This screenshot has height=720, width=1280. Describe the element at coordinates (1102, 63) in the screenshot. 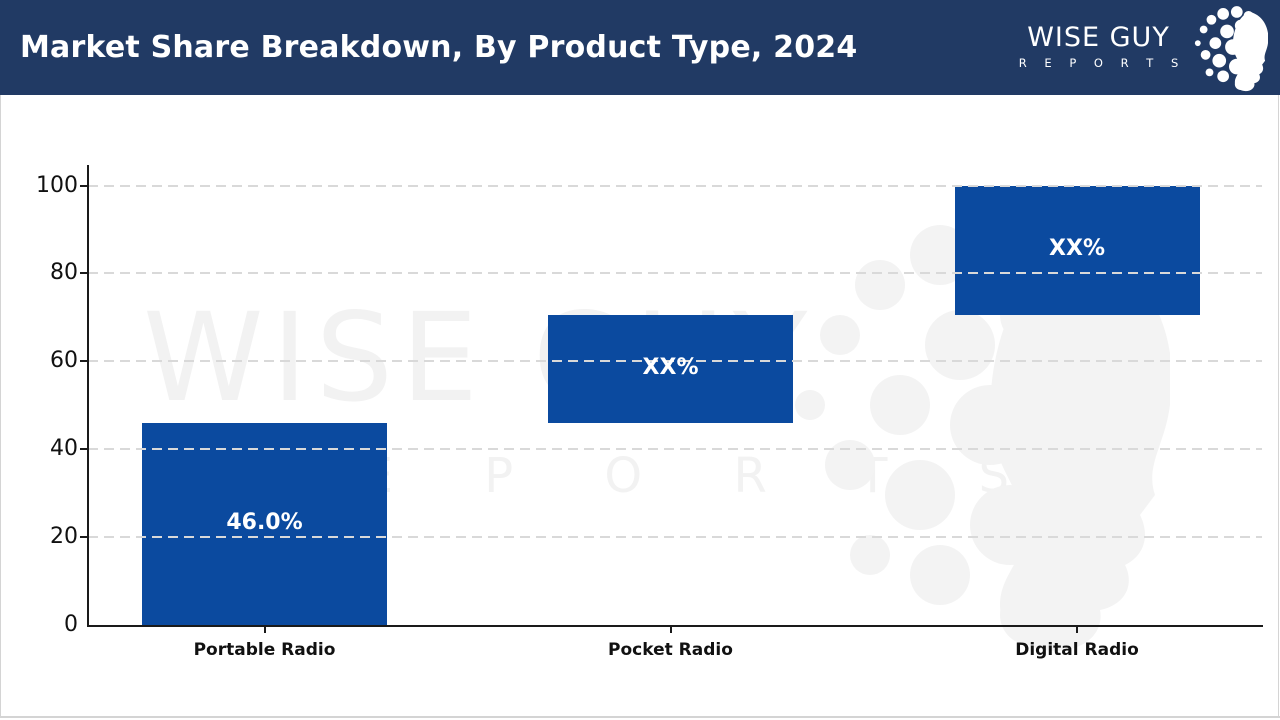

I see `logo-reports-text: R E P O R T S` at that location.